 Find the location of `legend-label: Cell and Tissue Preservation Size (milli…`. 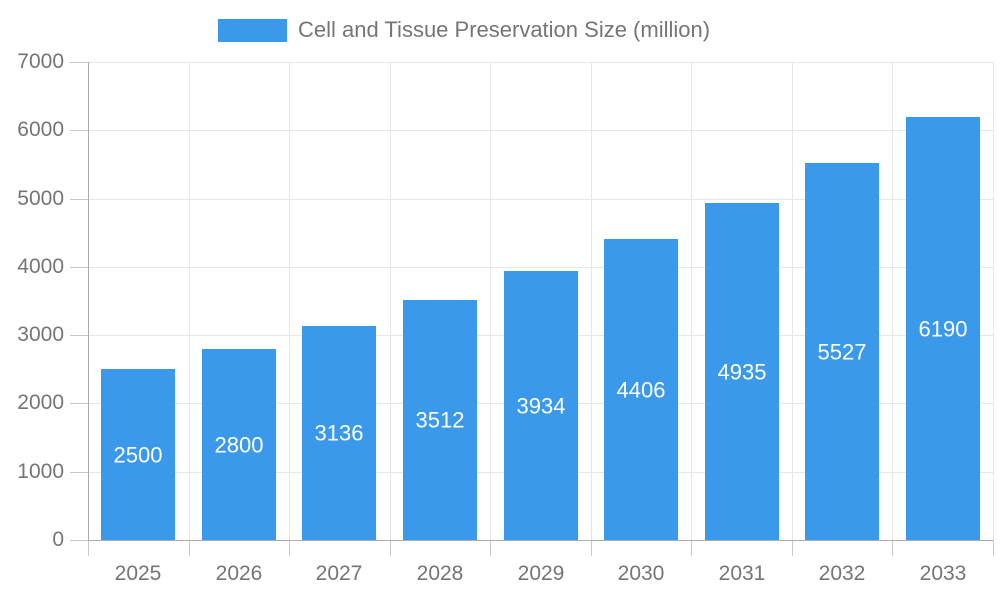

legend-label: Cell and Tissue Preservation Size (milli… is located at coordinates (504, 29).